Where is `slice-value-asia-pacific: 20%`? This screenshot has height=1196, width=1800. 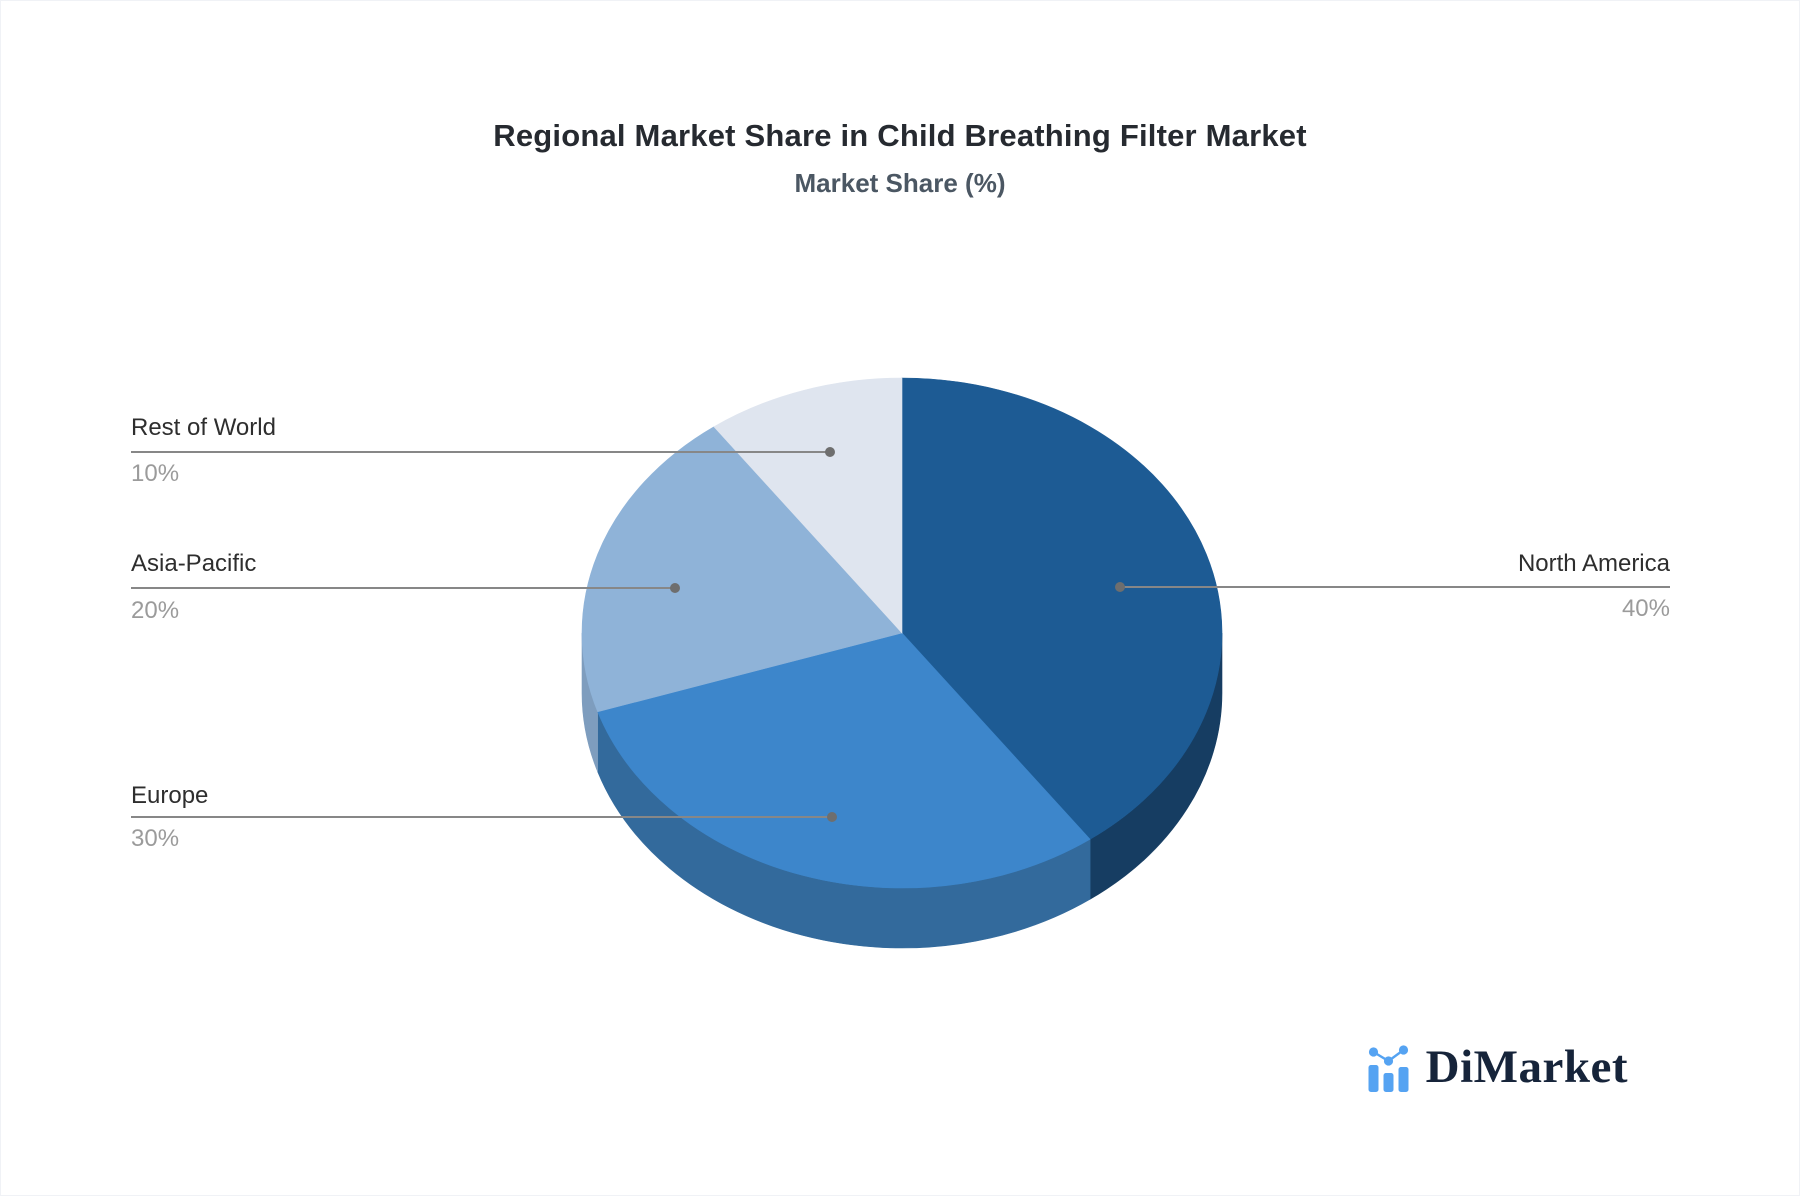 slice-value-asia-pacific: 20% is located at coordinates (155, 610).